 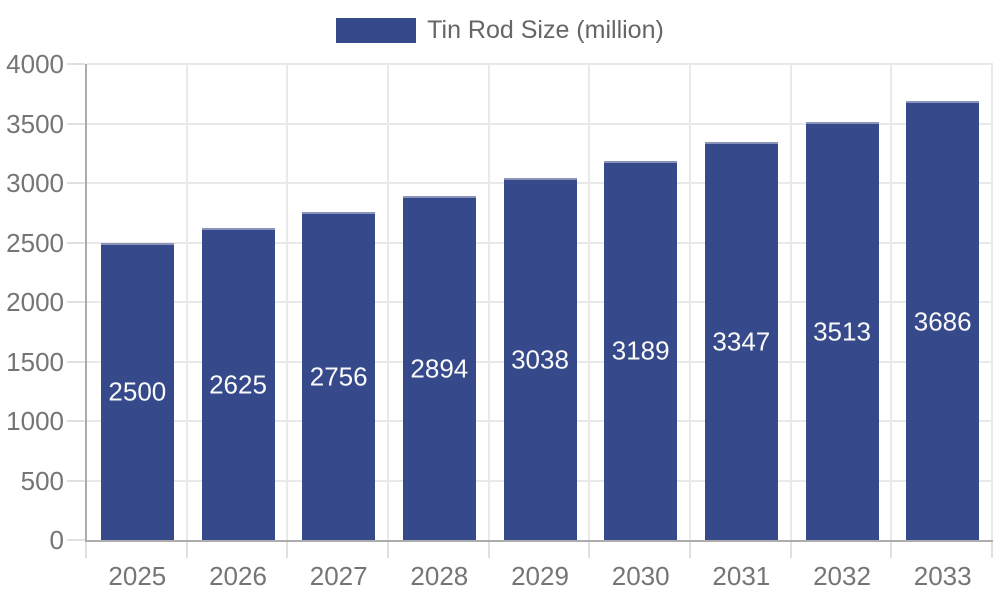 What do you see at coordinates (338, 576) in the screenshot?
I see `x-axis-tick-label: 2027` at bounding box center [338, 576].